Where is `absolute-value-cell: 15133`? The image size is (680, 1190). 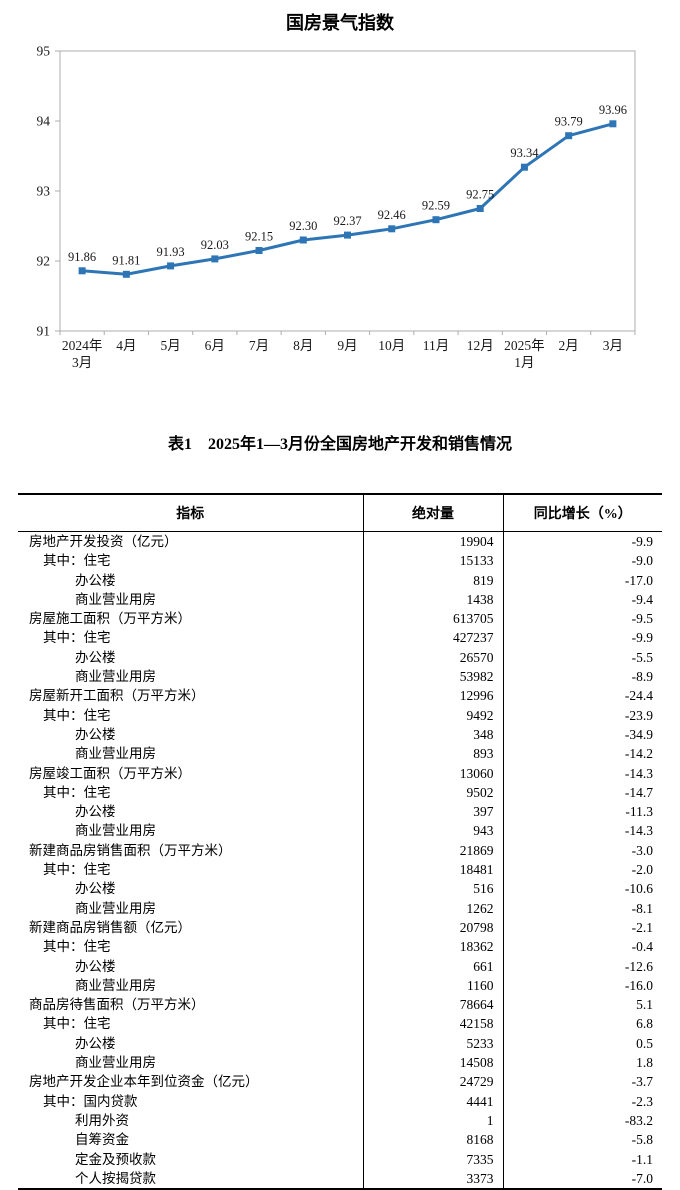 absolute-value-cell: 15133 is located at coordinates (432, 561).